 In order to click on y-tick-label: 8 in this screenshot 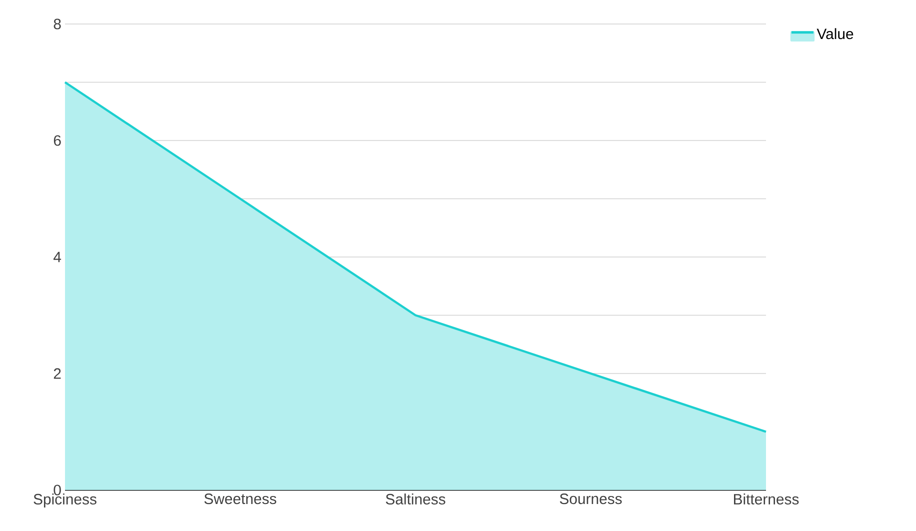, I will do `click(57, 24)`.